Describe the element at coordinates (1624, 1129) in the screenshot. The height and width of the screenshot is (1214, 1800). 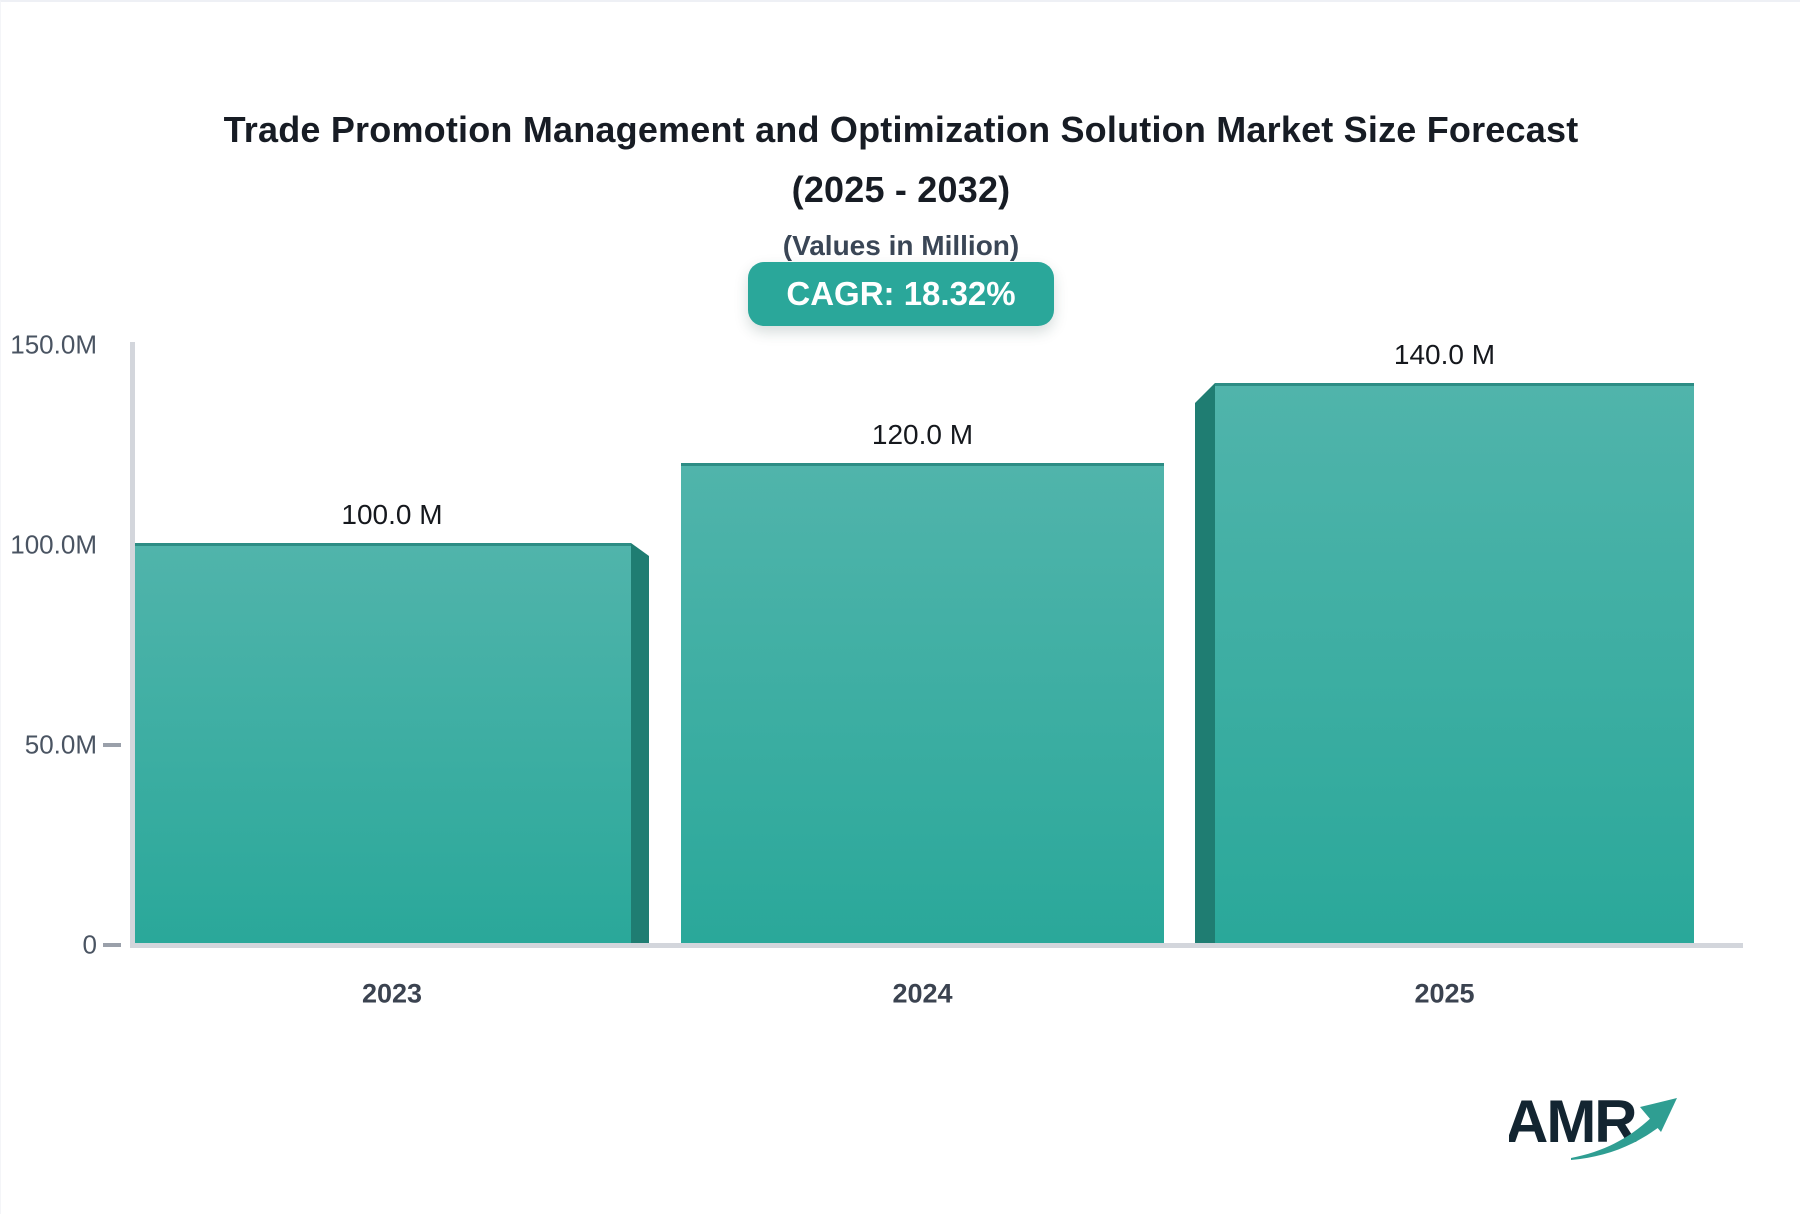
I see `amr-logo-arrow-icon` at that location.